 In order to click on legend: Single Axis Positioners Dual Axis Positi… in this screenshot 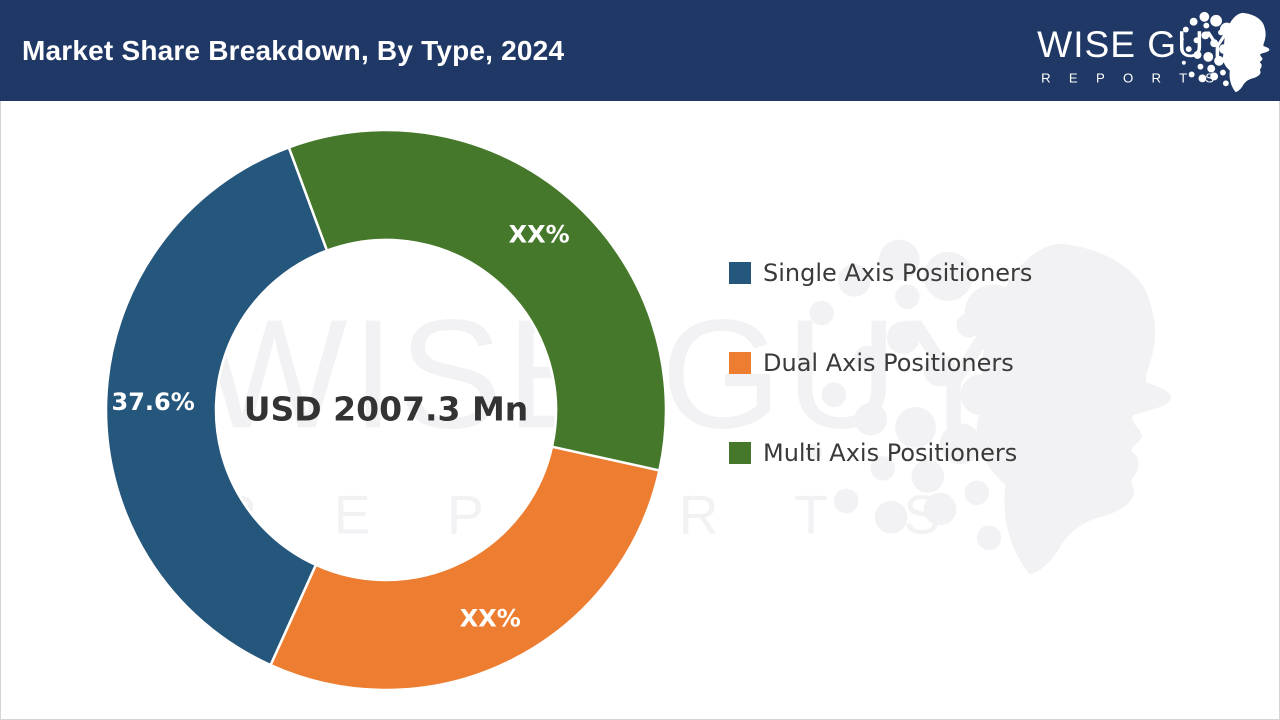, I will do `click(880, 363)`.